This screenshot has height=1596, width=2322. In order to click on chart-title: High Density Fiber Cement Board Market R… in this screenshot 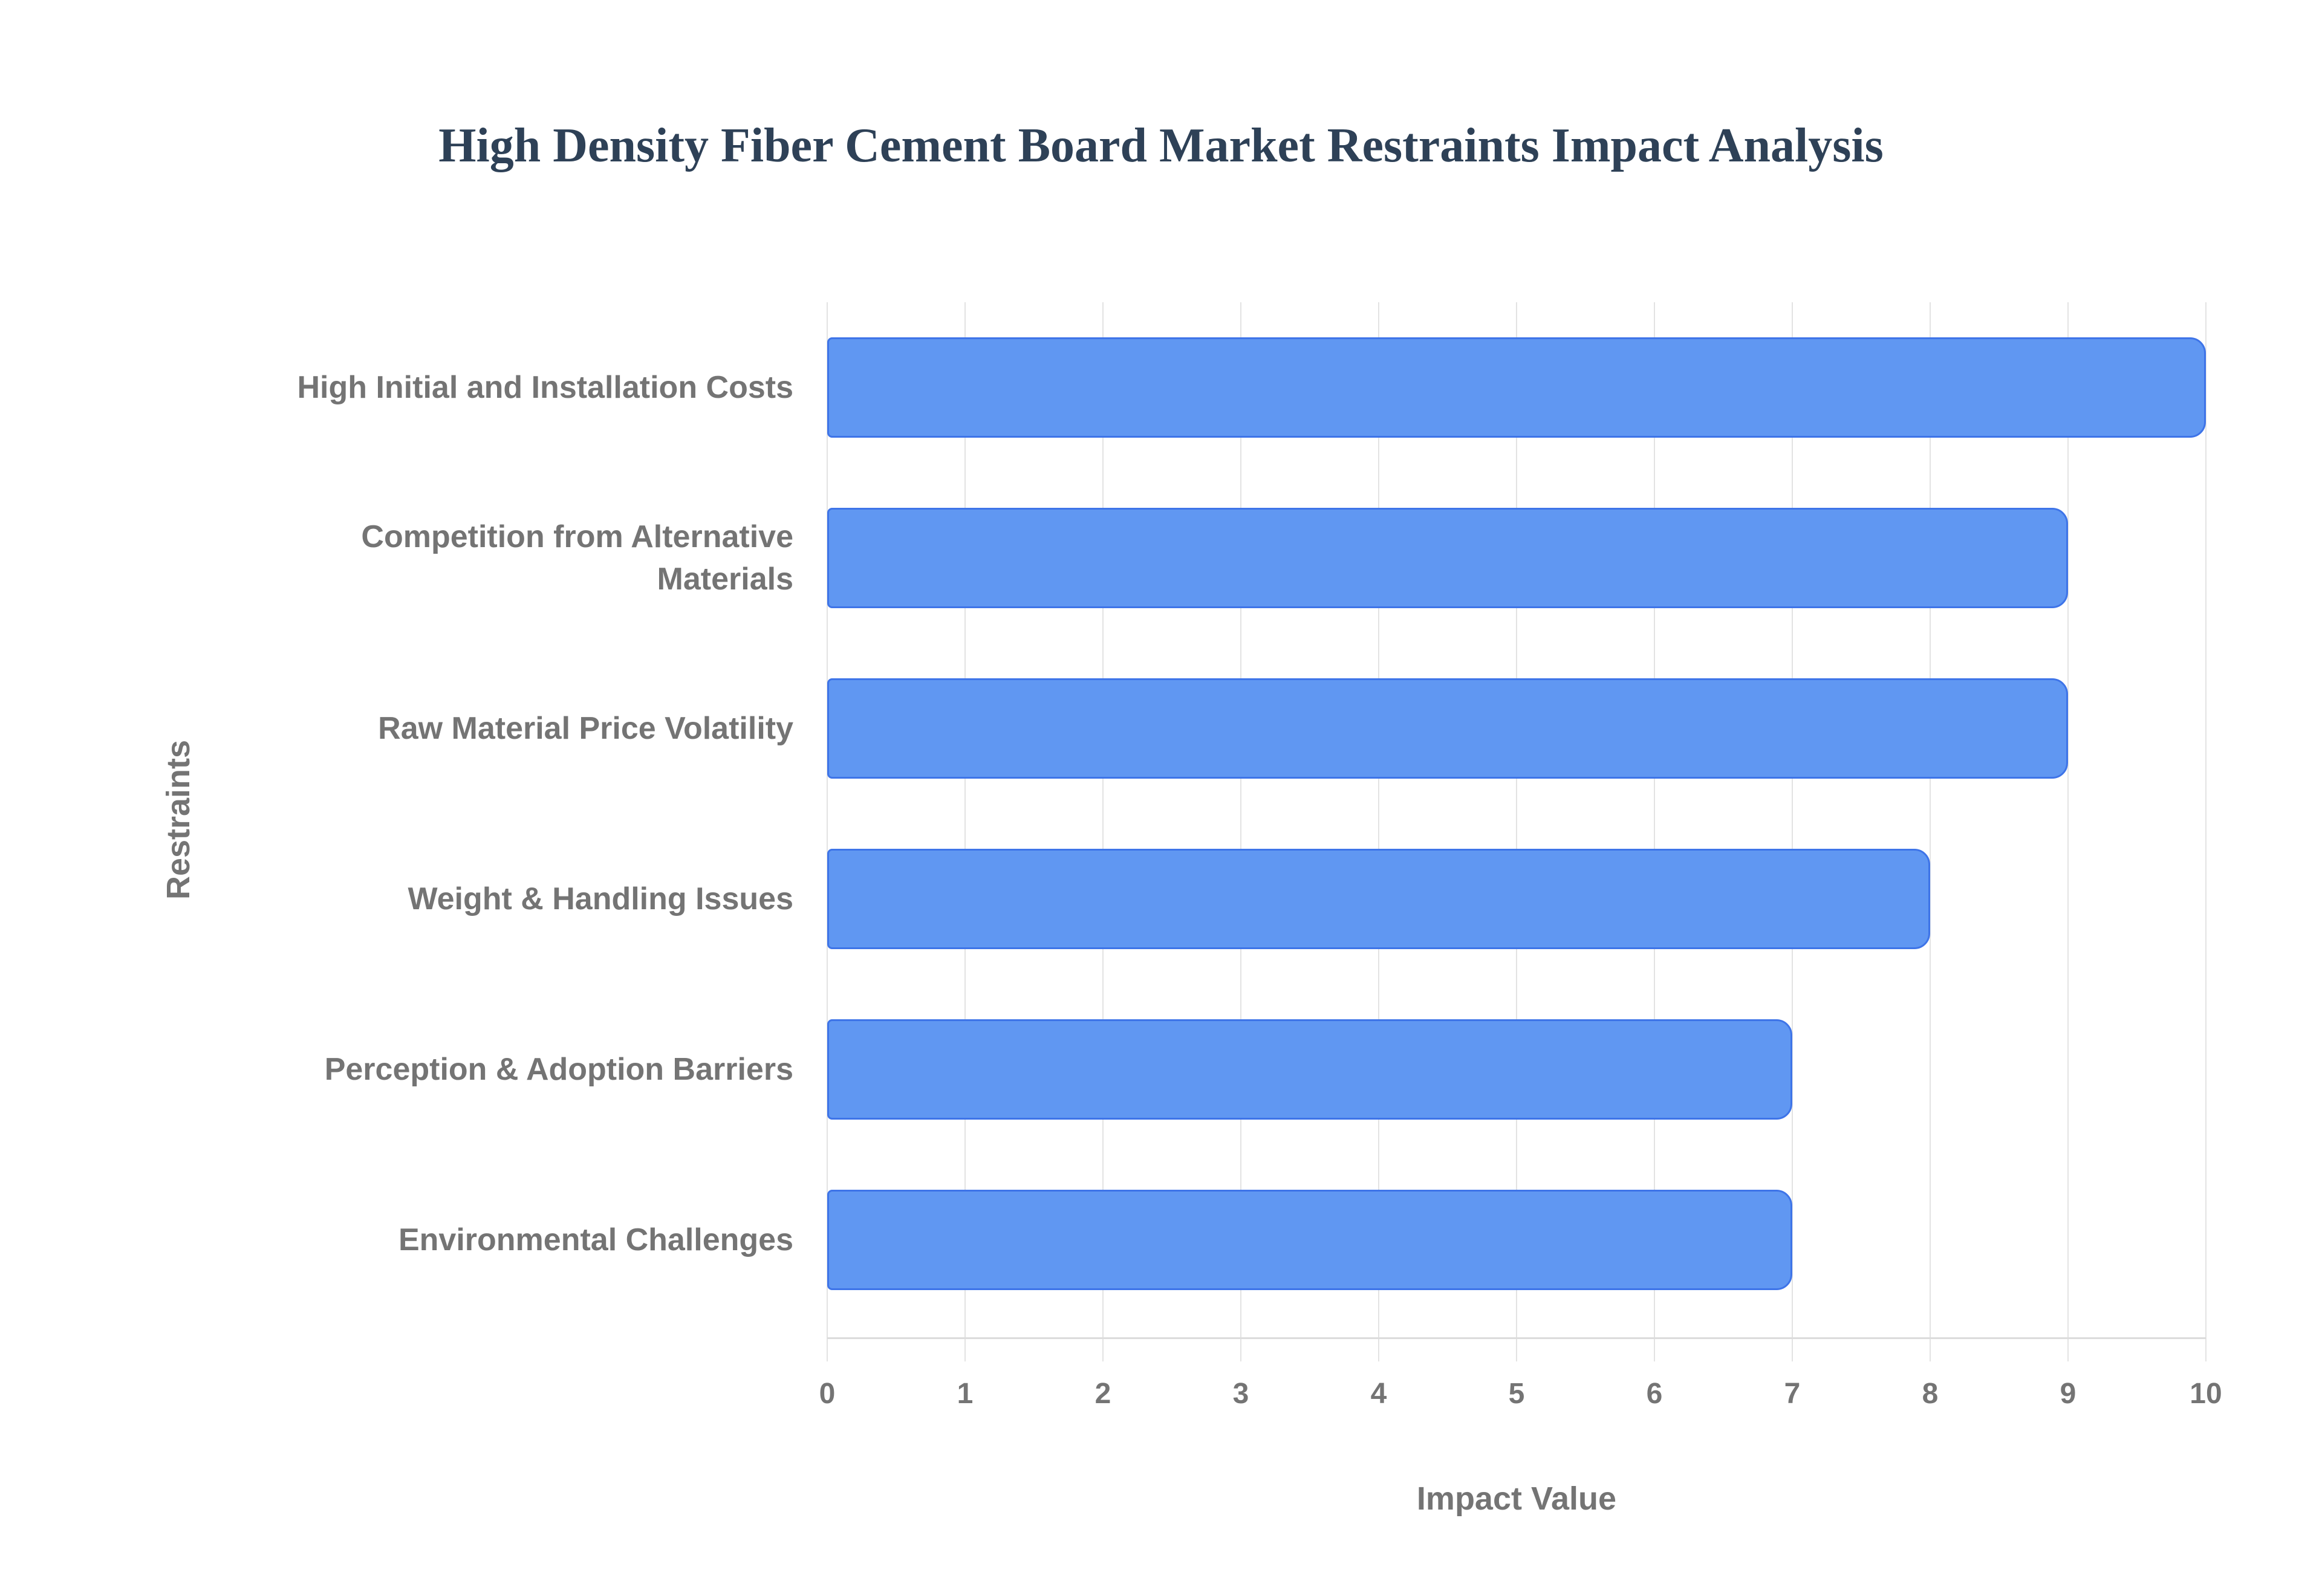, I will do `click(1161, 145)`.